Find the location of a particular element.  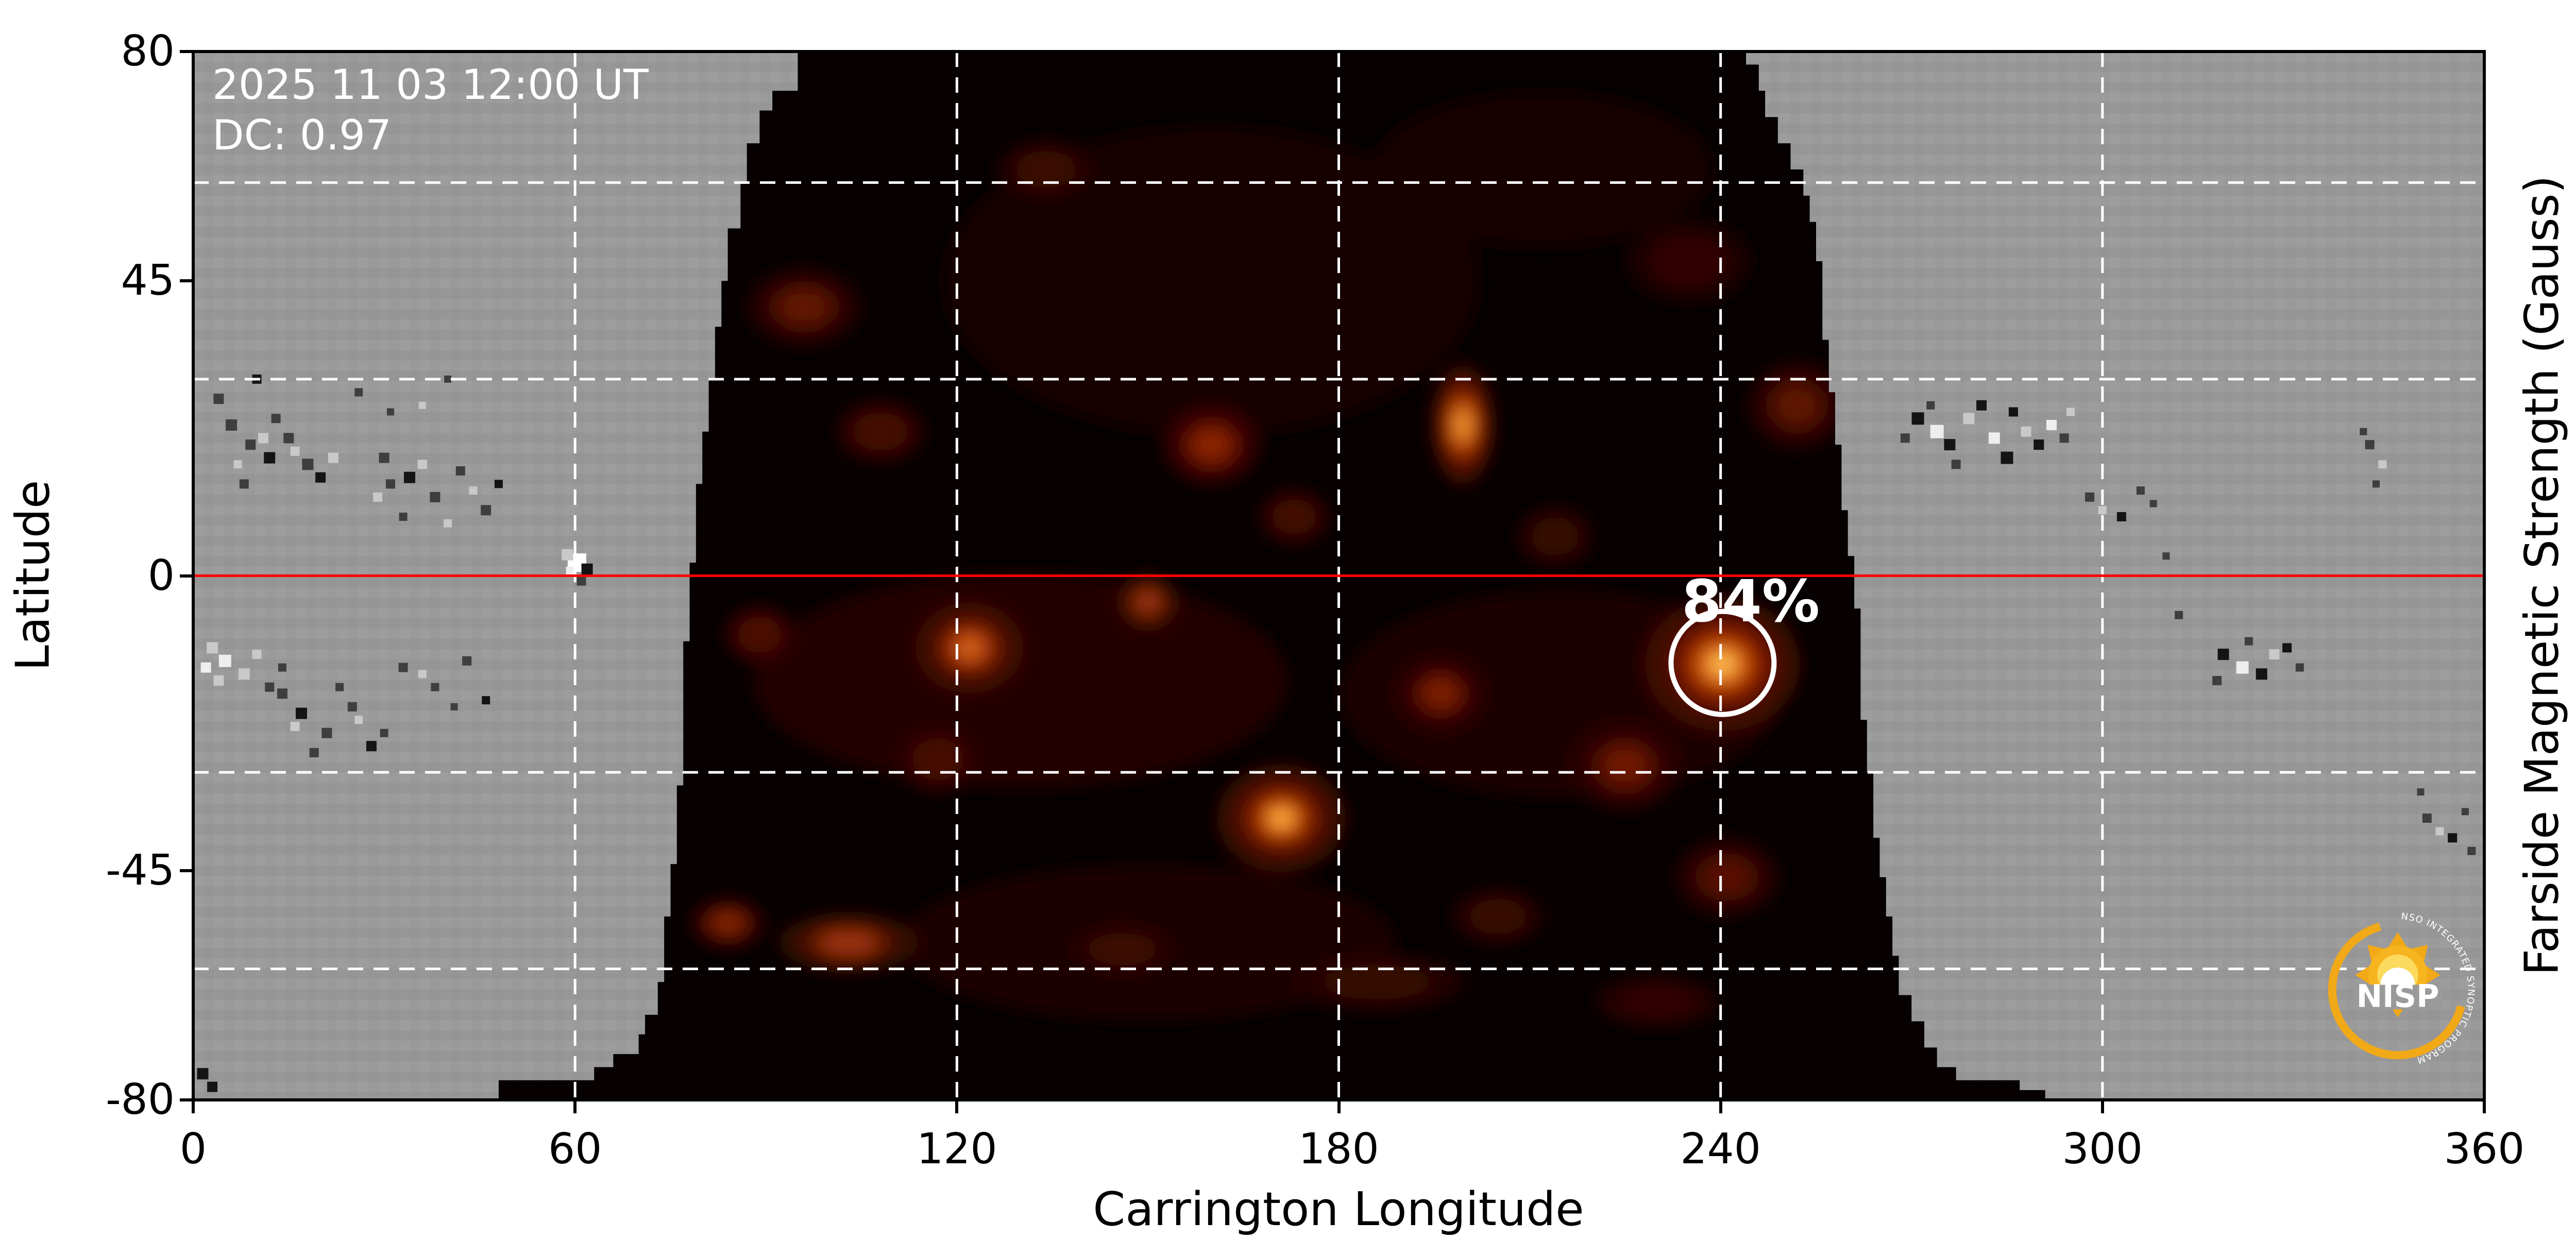

x-tick-label: 240 is located at coordinates (1720, 1149).